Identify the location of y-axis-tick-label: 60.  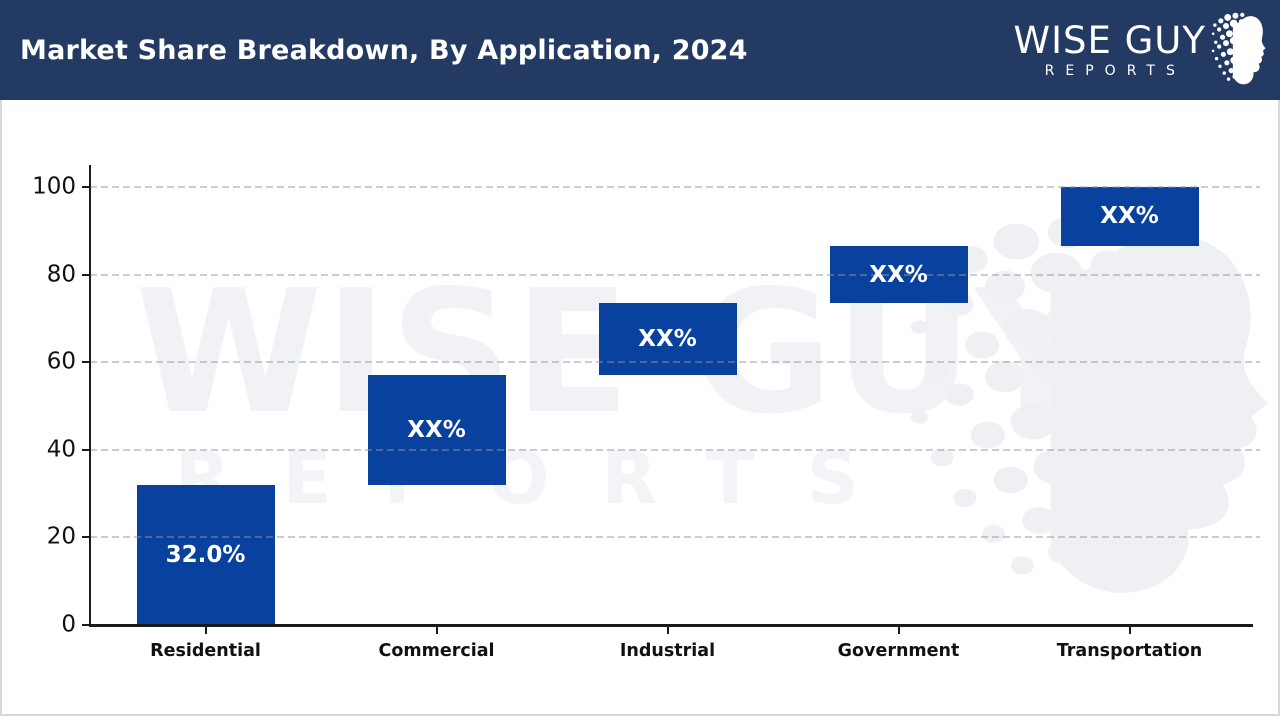
(61, 361).